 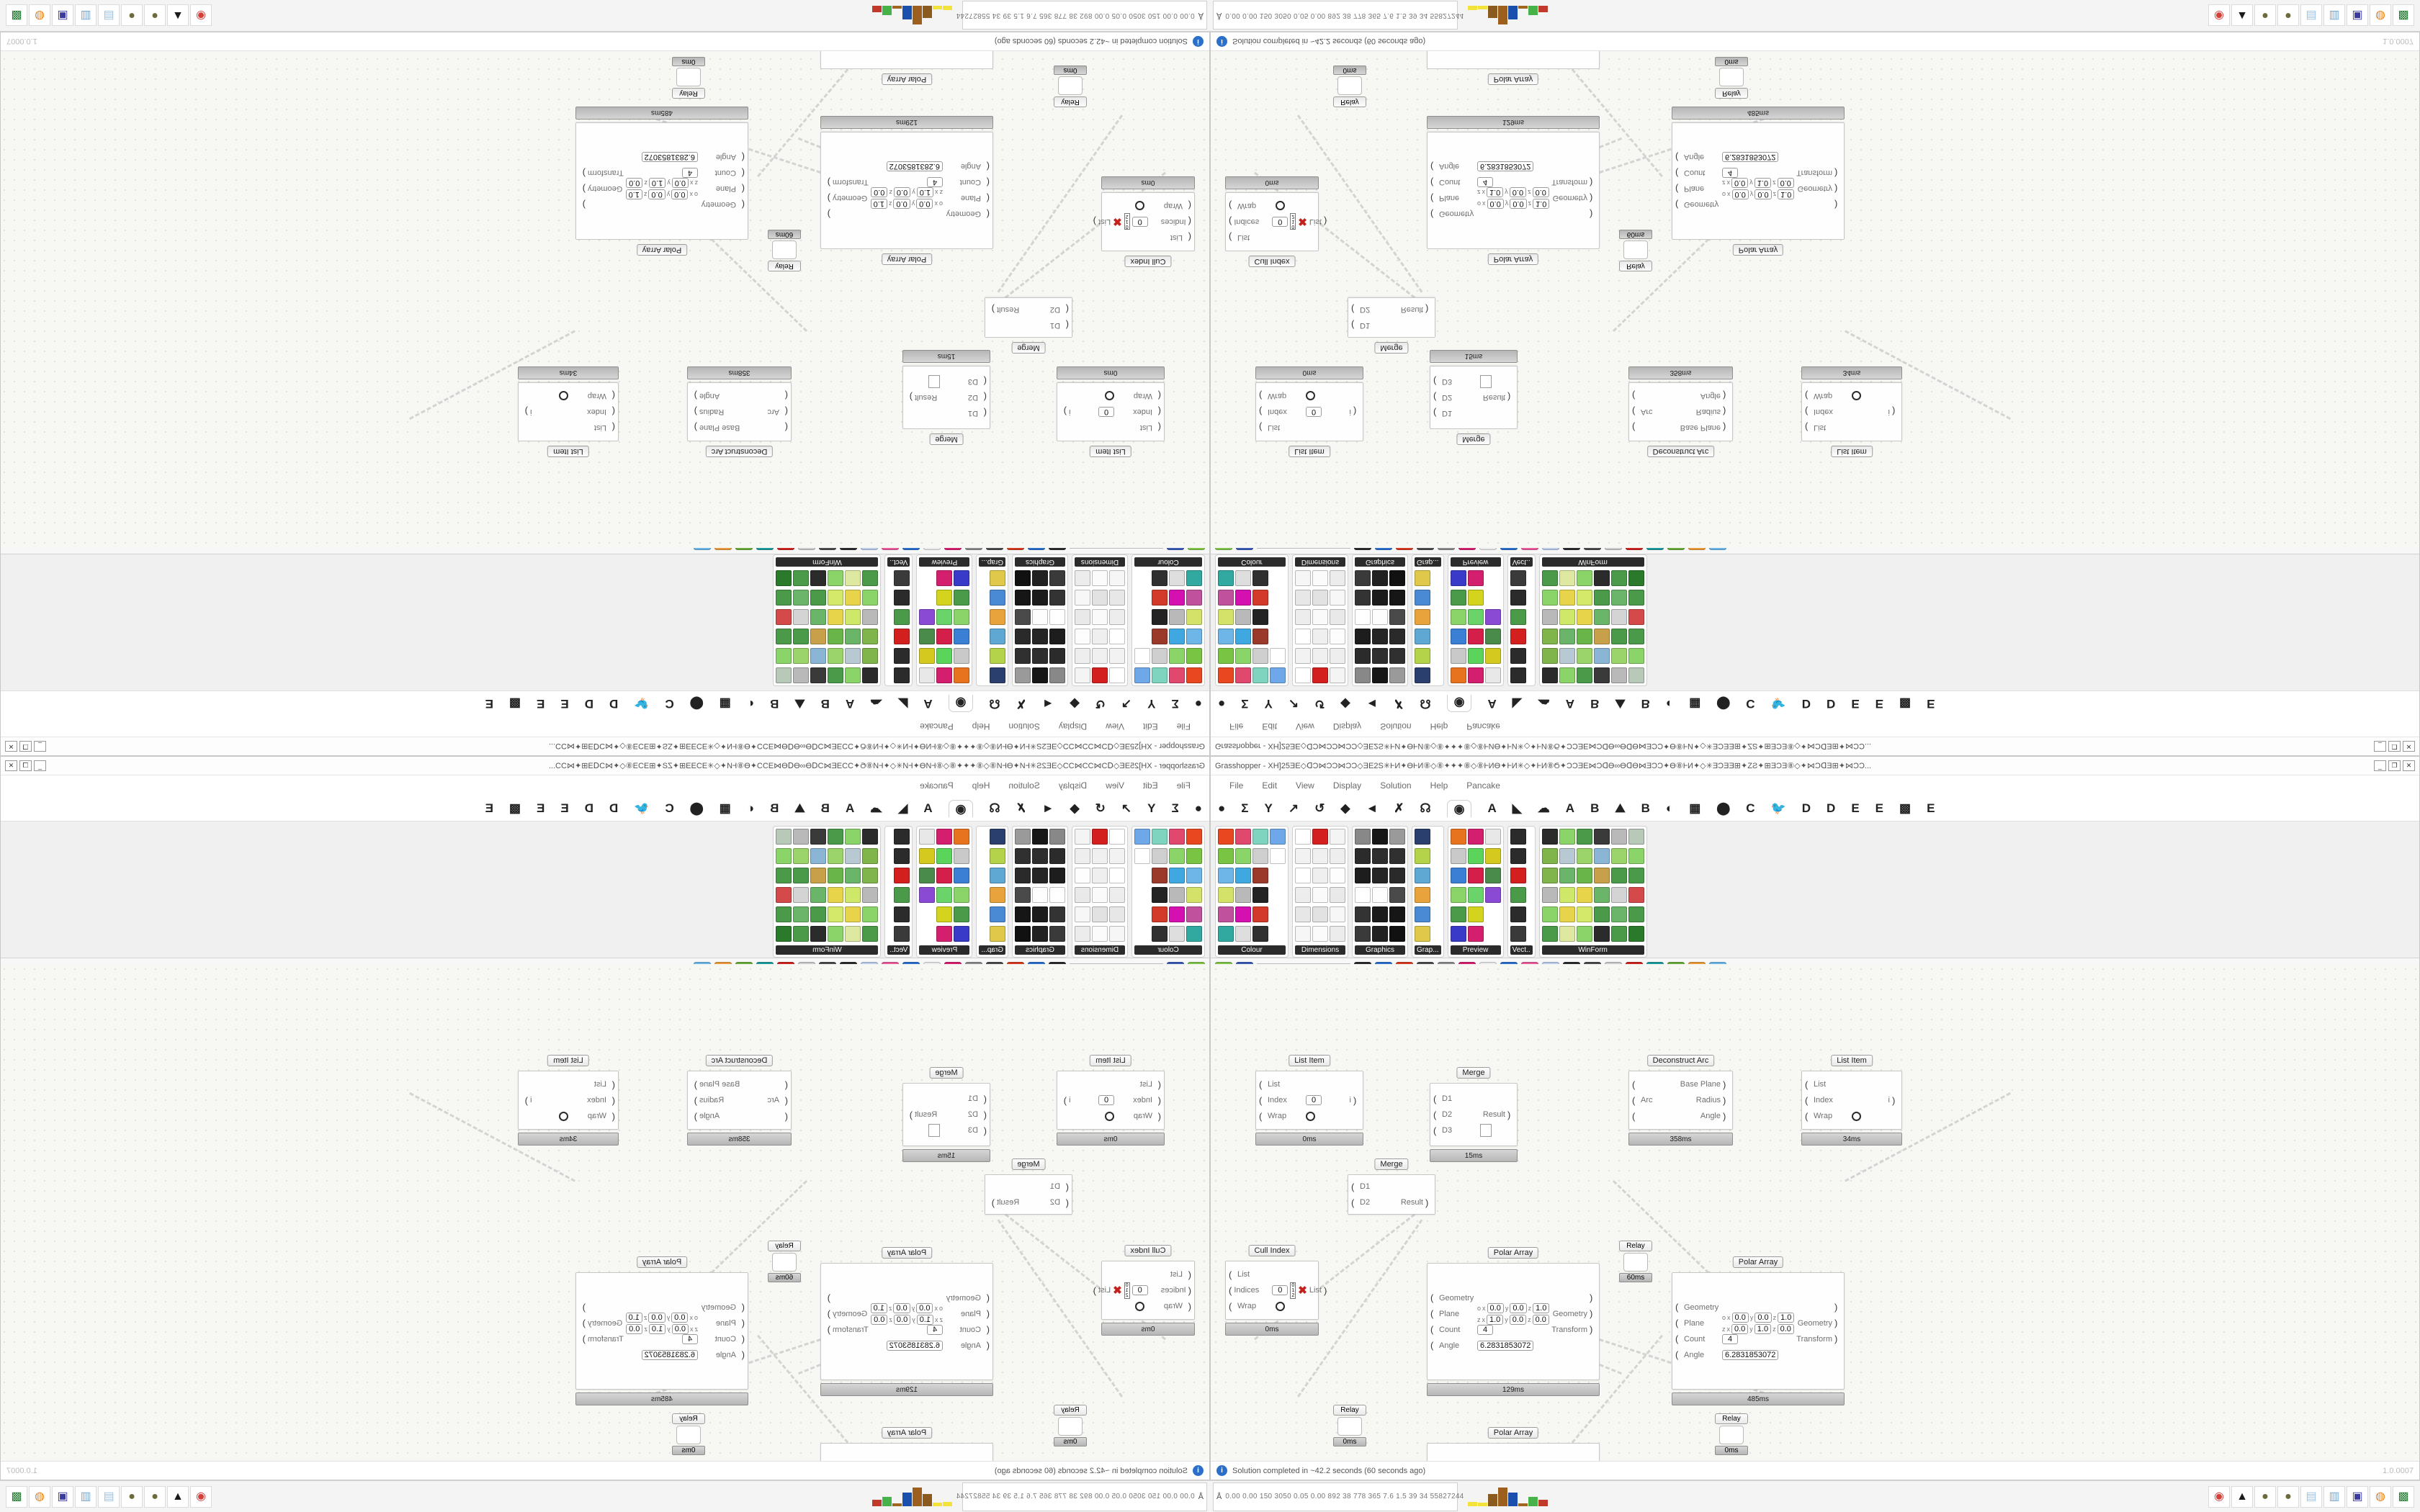 What do you see at coordinates (740, 1116) in the screenshot?
I see `param-row: (Angle)` at bounding box center [740, 1116].